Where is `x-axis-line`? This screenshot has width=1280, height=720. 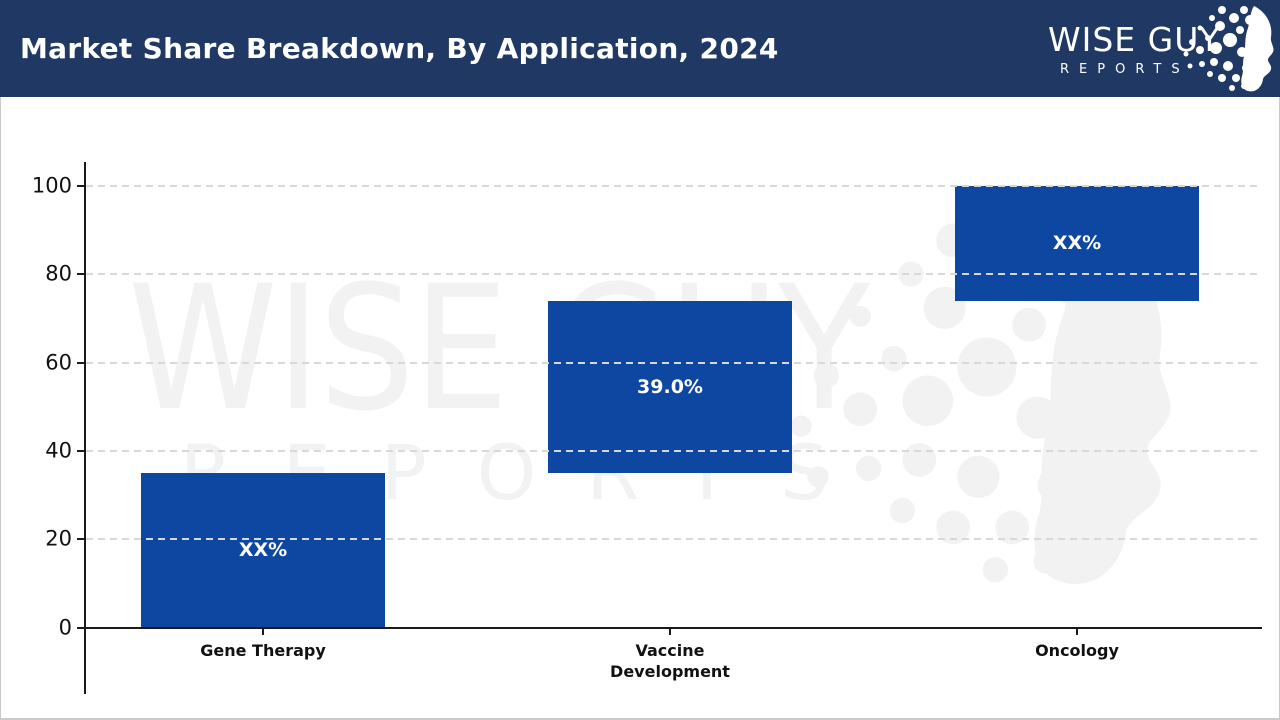 x-axis-line is located at coordinates (673, 628).